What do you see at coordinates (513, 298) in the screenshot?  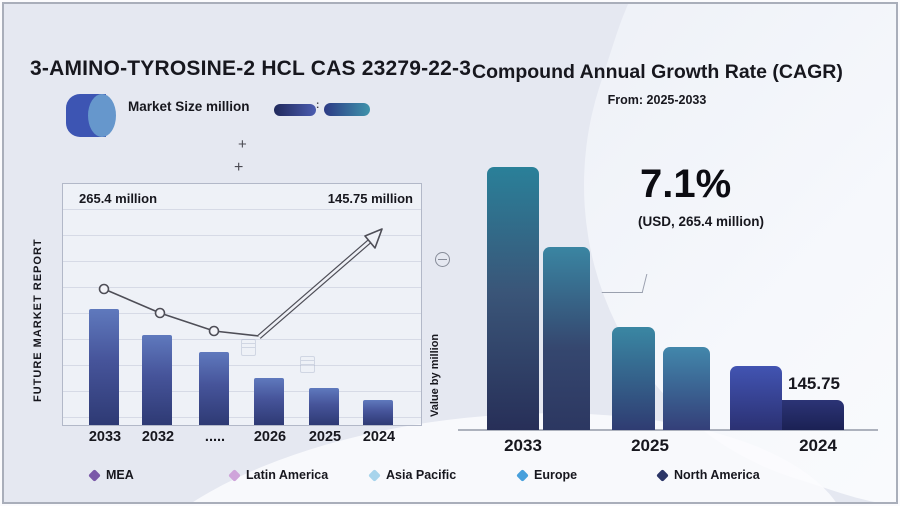 I see `grouped-bar-2033-a` at bounding box center [513, 298].